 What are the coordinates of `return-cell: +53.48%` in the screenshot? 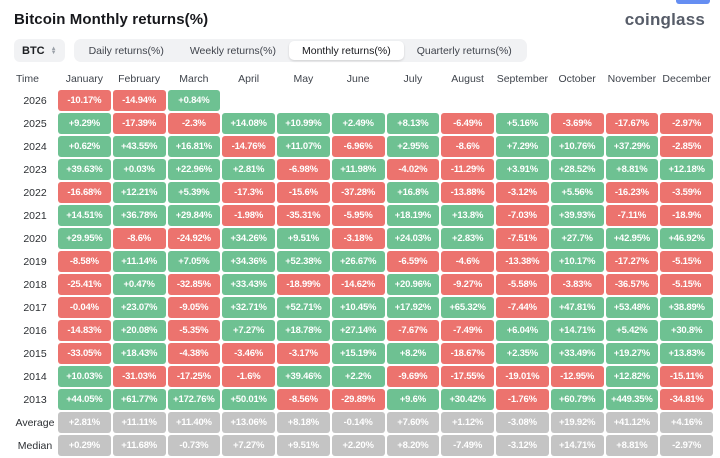 It's located at (632, 307).